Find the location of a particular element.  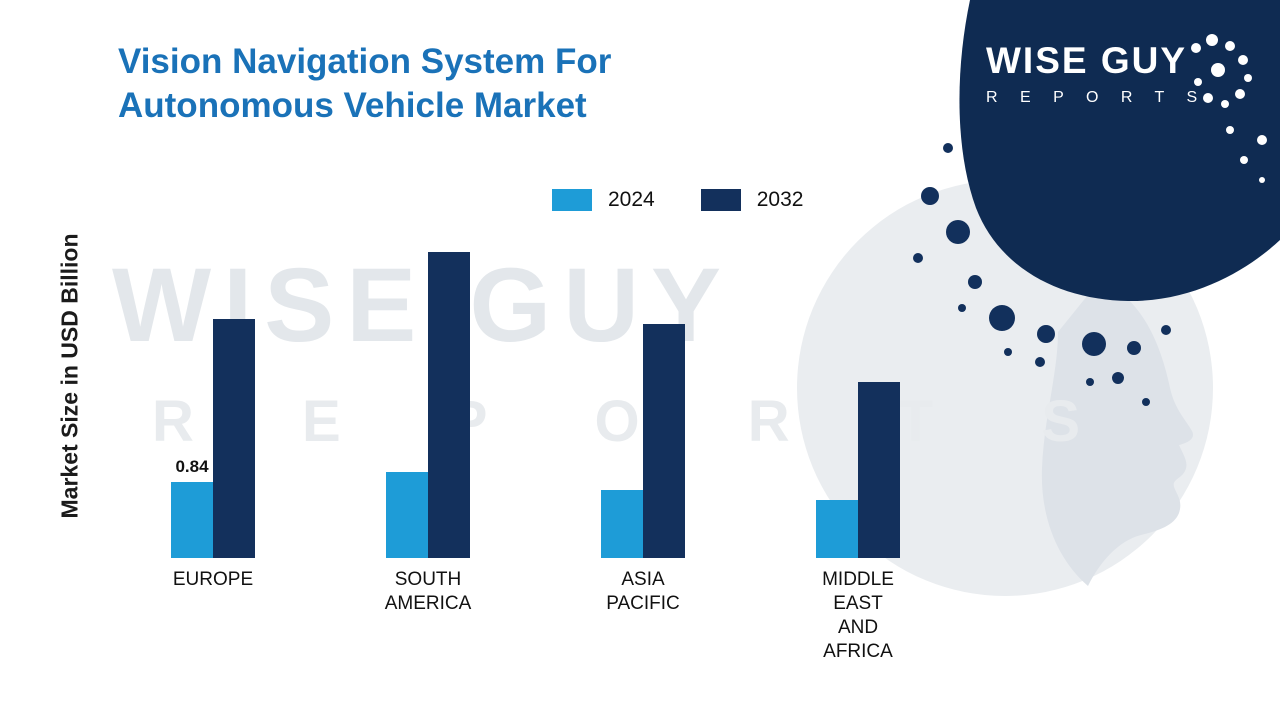

bar-2032-south-america is located at coordinates (449, 405).